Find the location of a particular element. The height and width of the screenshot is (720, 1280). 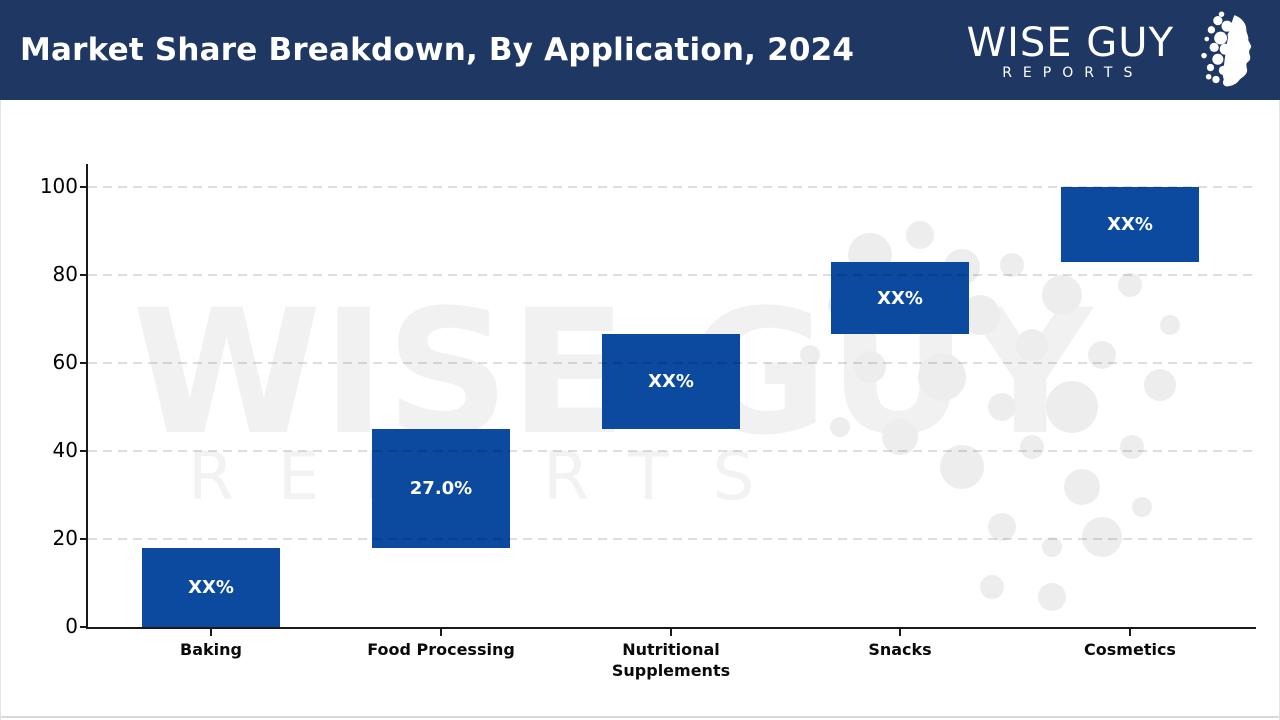

x-category-label: Baking is located at coordinates (211, 649).